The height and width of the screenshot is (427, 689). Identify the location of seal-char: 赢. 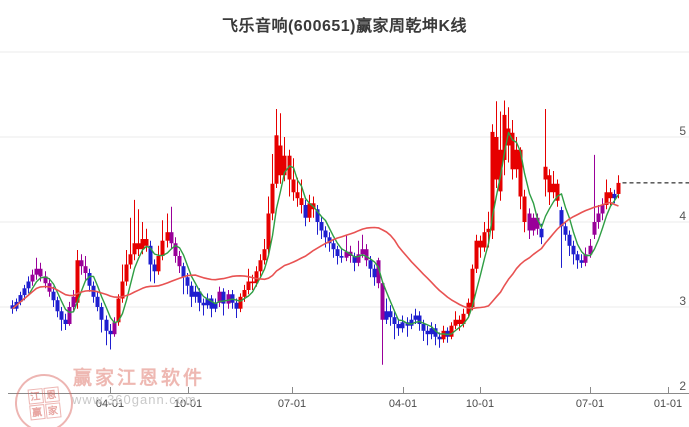
(37, 412).